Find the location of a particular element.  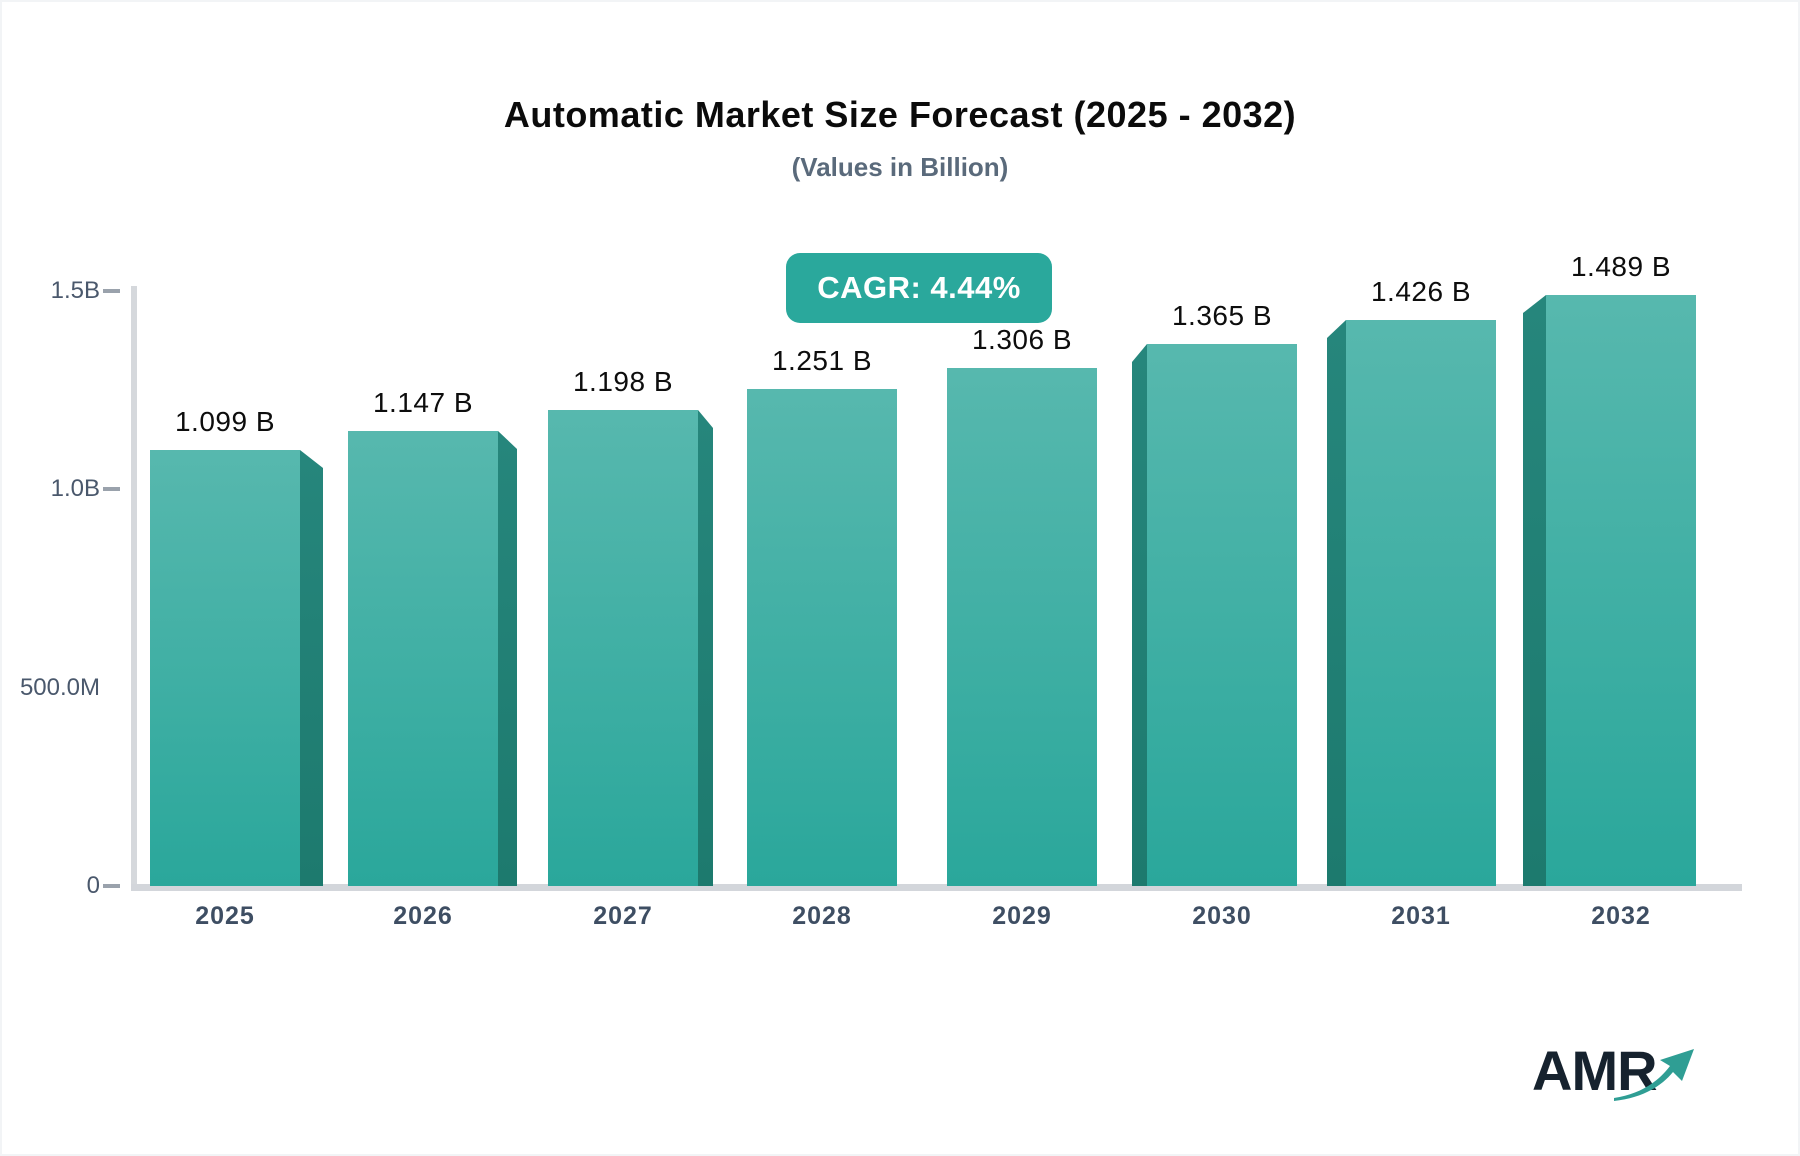

x-axis-line is located at coordinates (936, 887).